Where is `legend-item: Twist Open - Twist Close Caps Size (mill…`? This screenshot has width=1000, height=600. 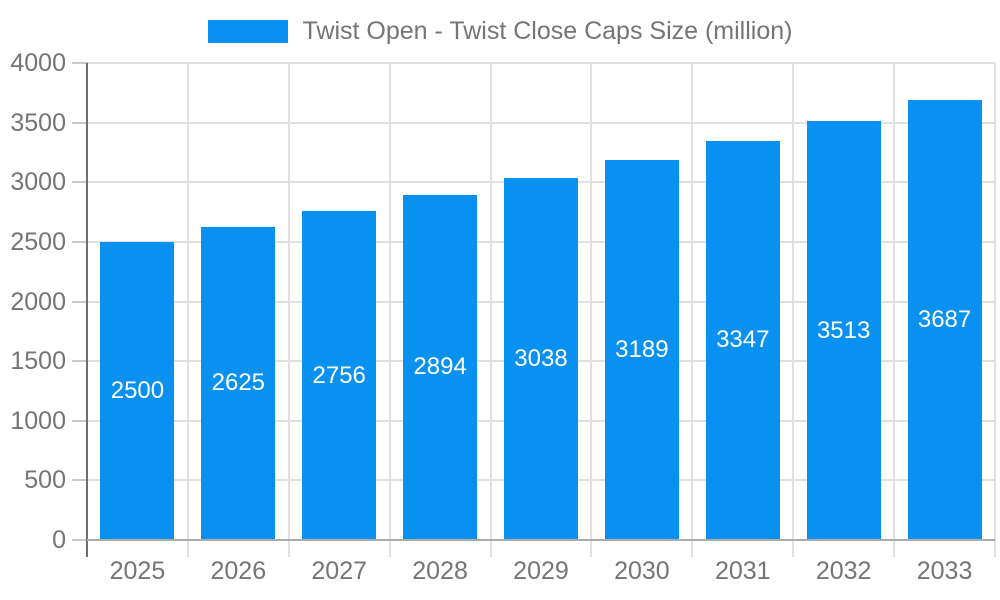 legend-item: Twist Open - Twist Close Caps Size (mill… is located at coordinates (500, 31).